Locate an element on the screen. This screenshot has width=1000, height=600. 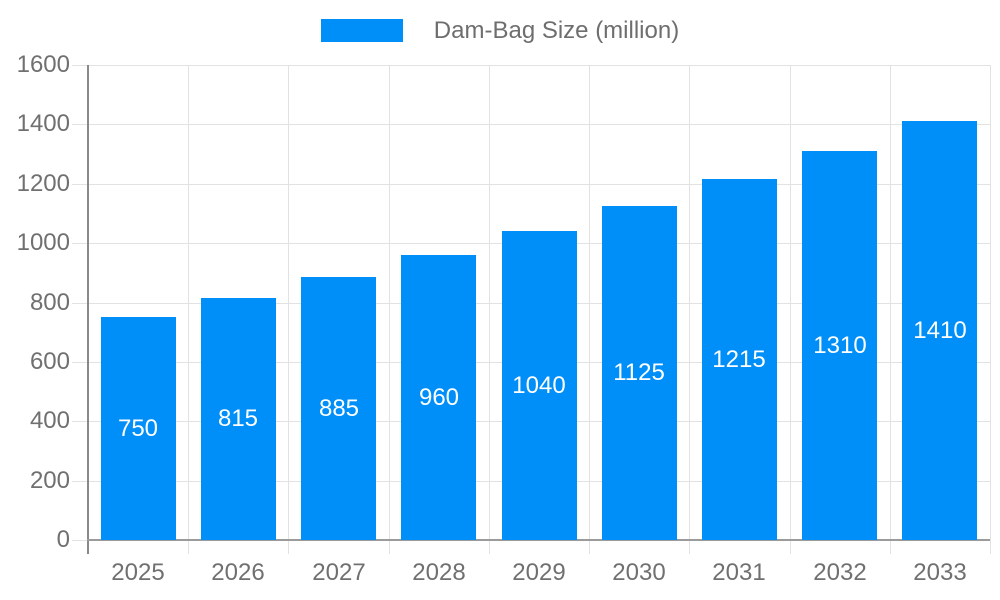
chart-legend: Dam-Bag Size (million) is located at coordinates (500, 30).